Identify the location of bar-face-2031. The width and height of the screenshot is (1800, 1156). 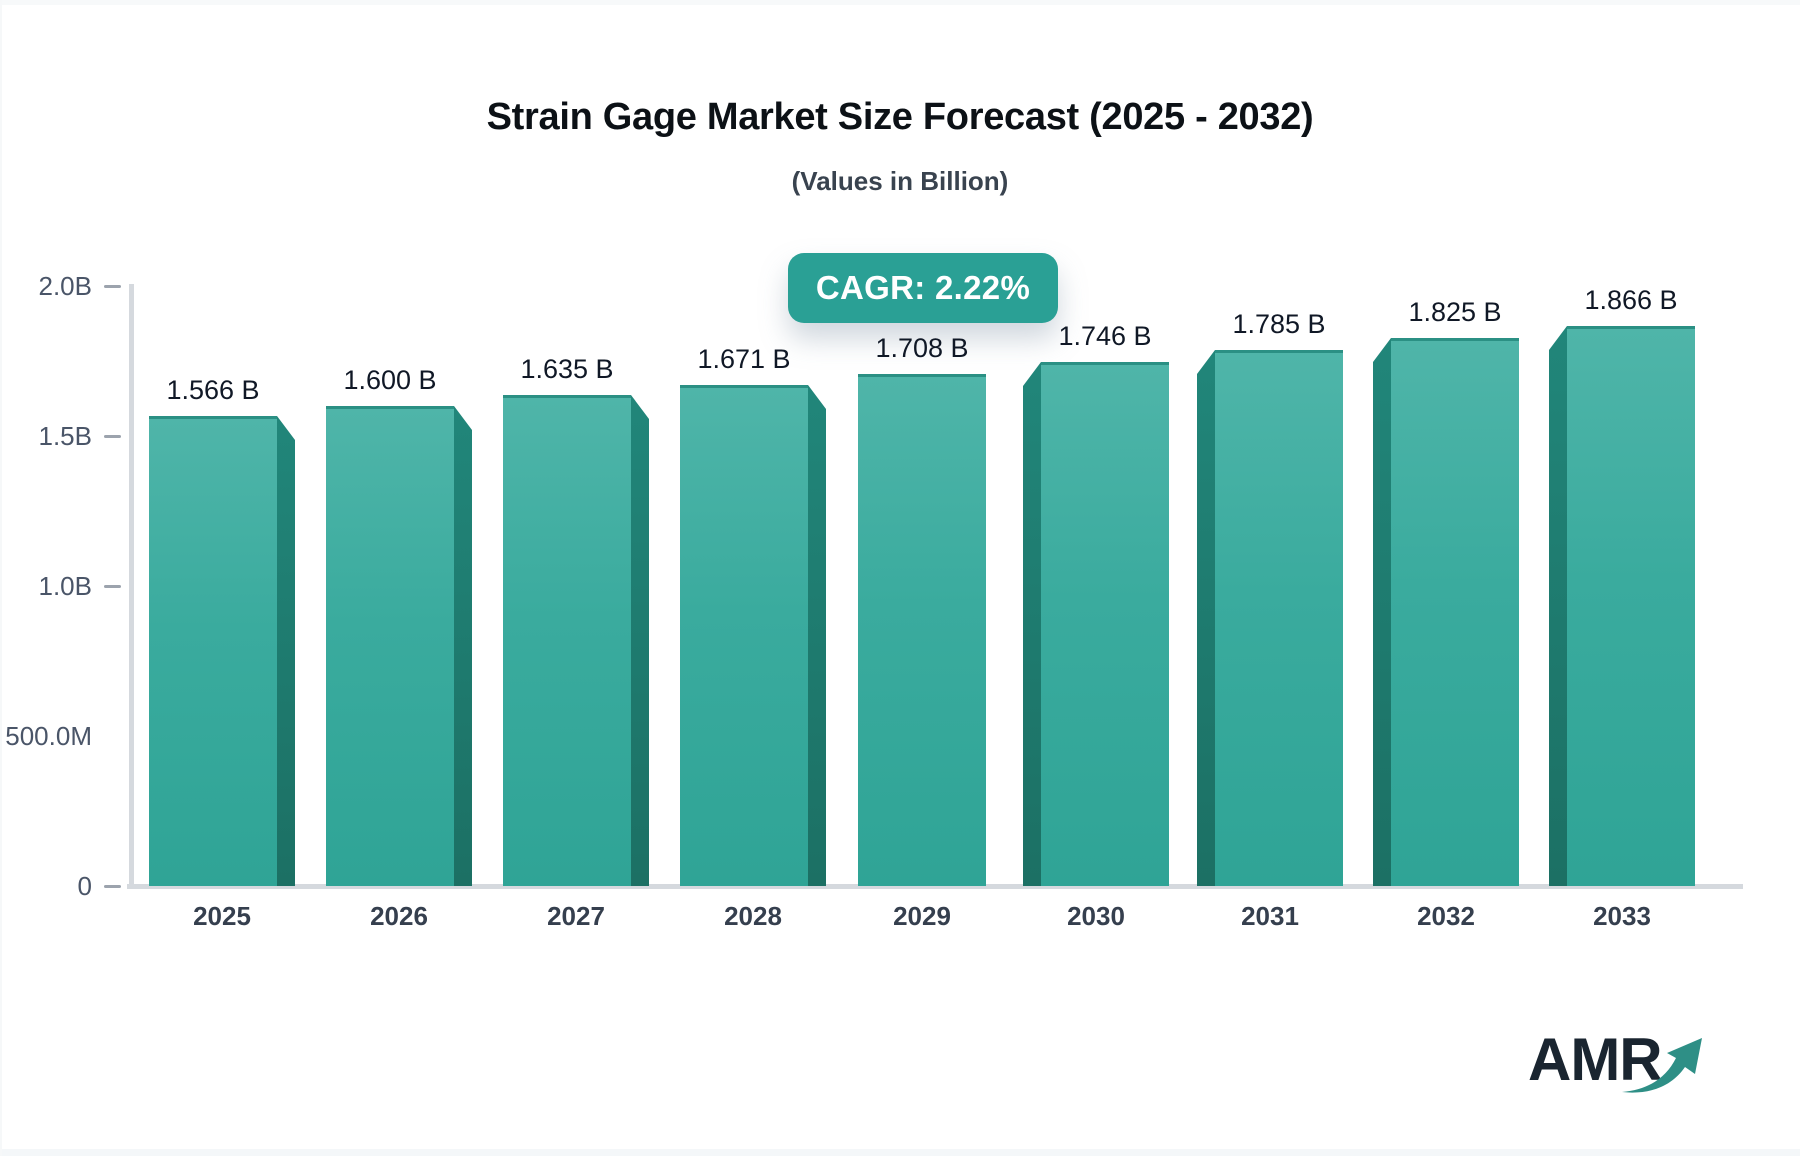
(1279, 618).